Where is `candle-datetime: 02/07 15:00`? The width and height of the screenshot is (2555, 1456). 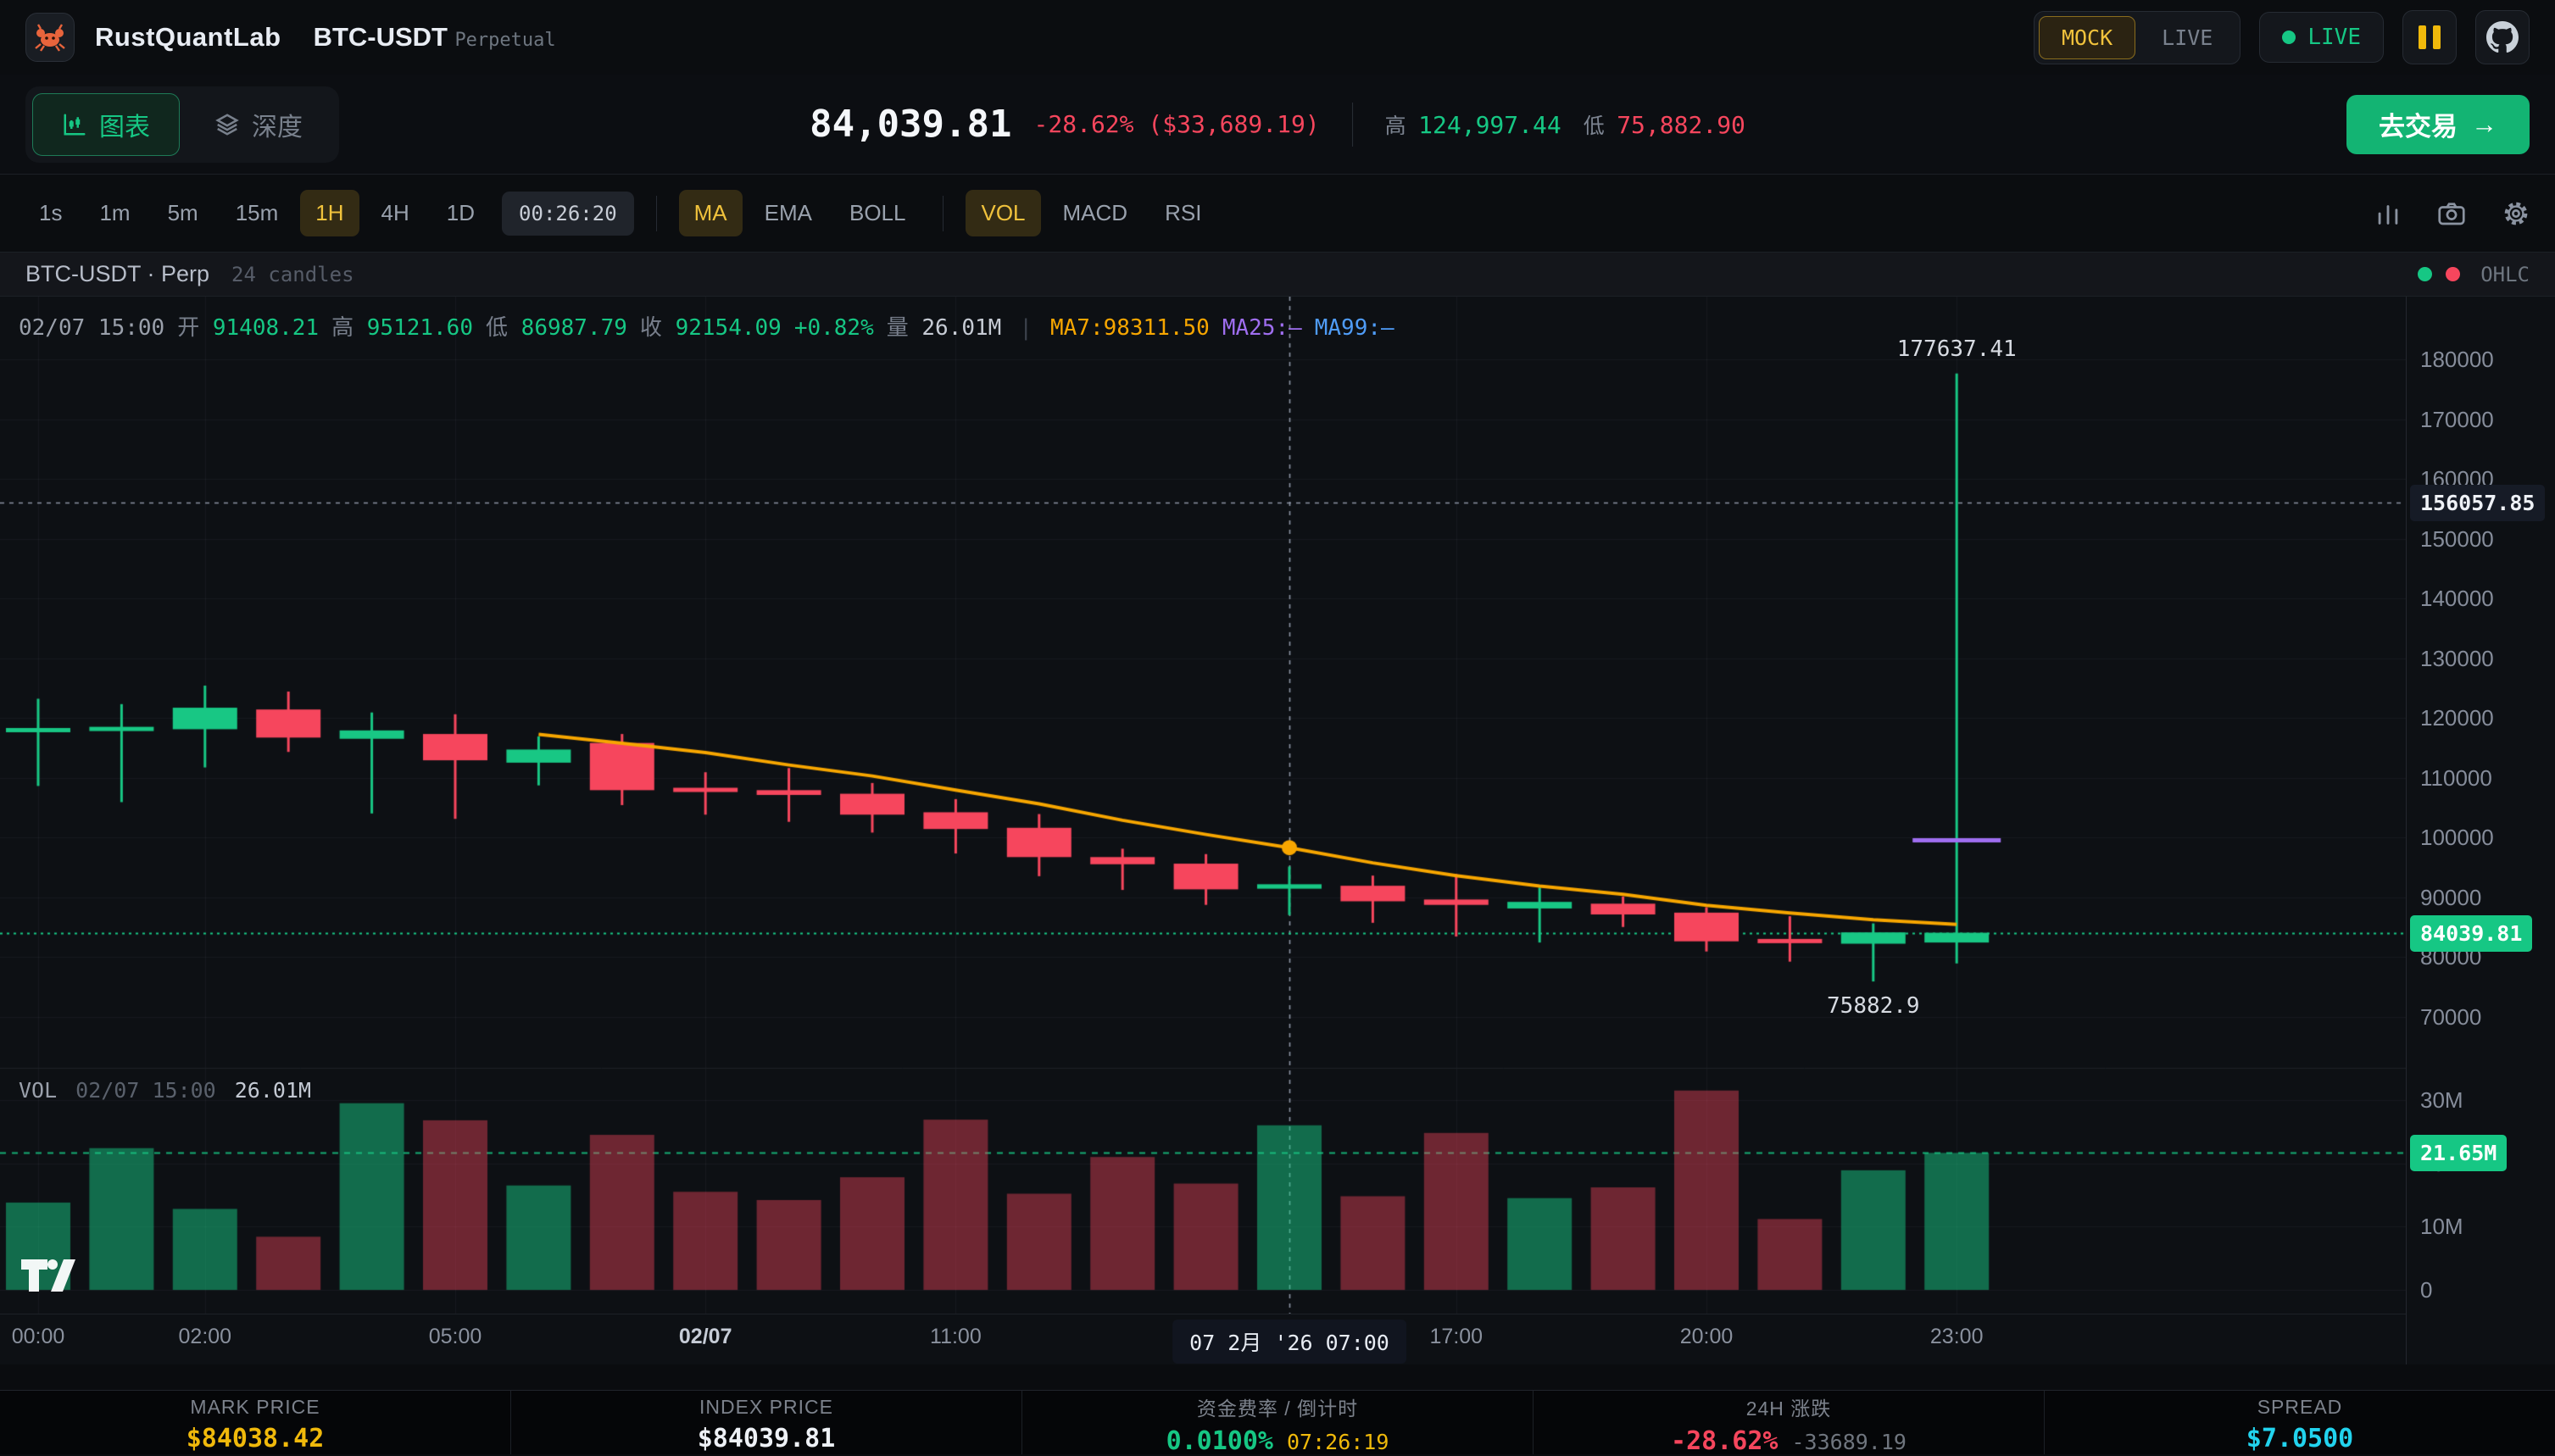
candle-datetime: 02/07 15:00 is located at coordinates (92, 328).